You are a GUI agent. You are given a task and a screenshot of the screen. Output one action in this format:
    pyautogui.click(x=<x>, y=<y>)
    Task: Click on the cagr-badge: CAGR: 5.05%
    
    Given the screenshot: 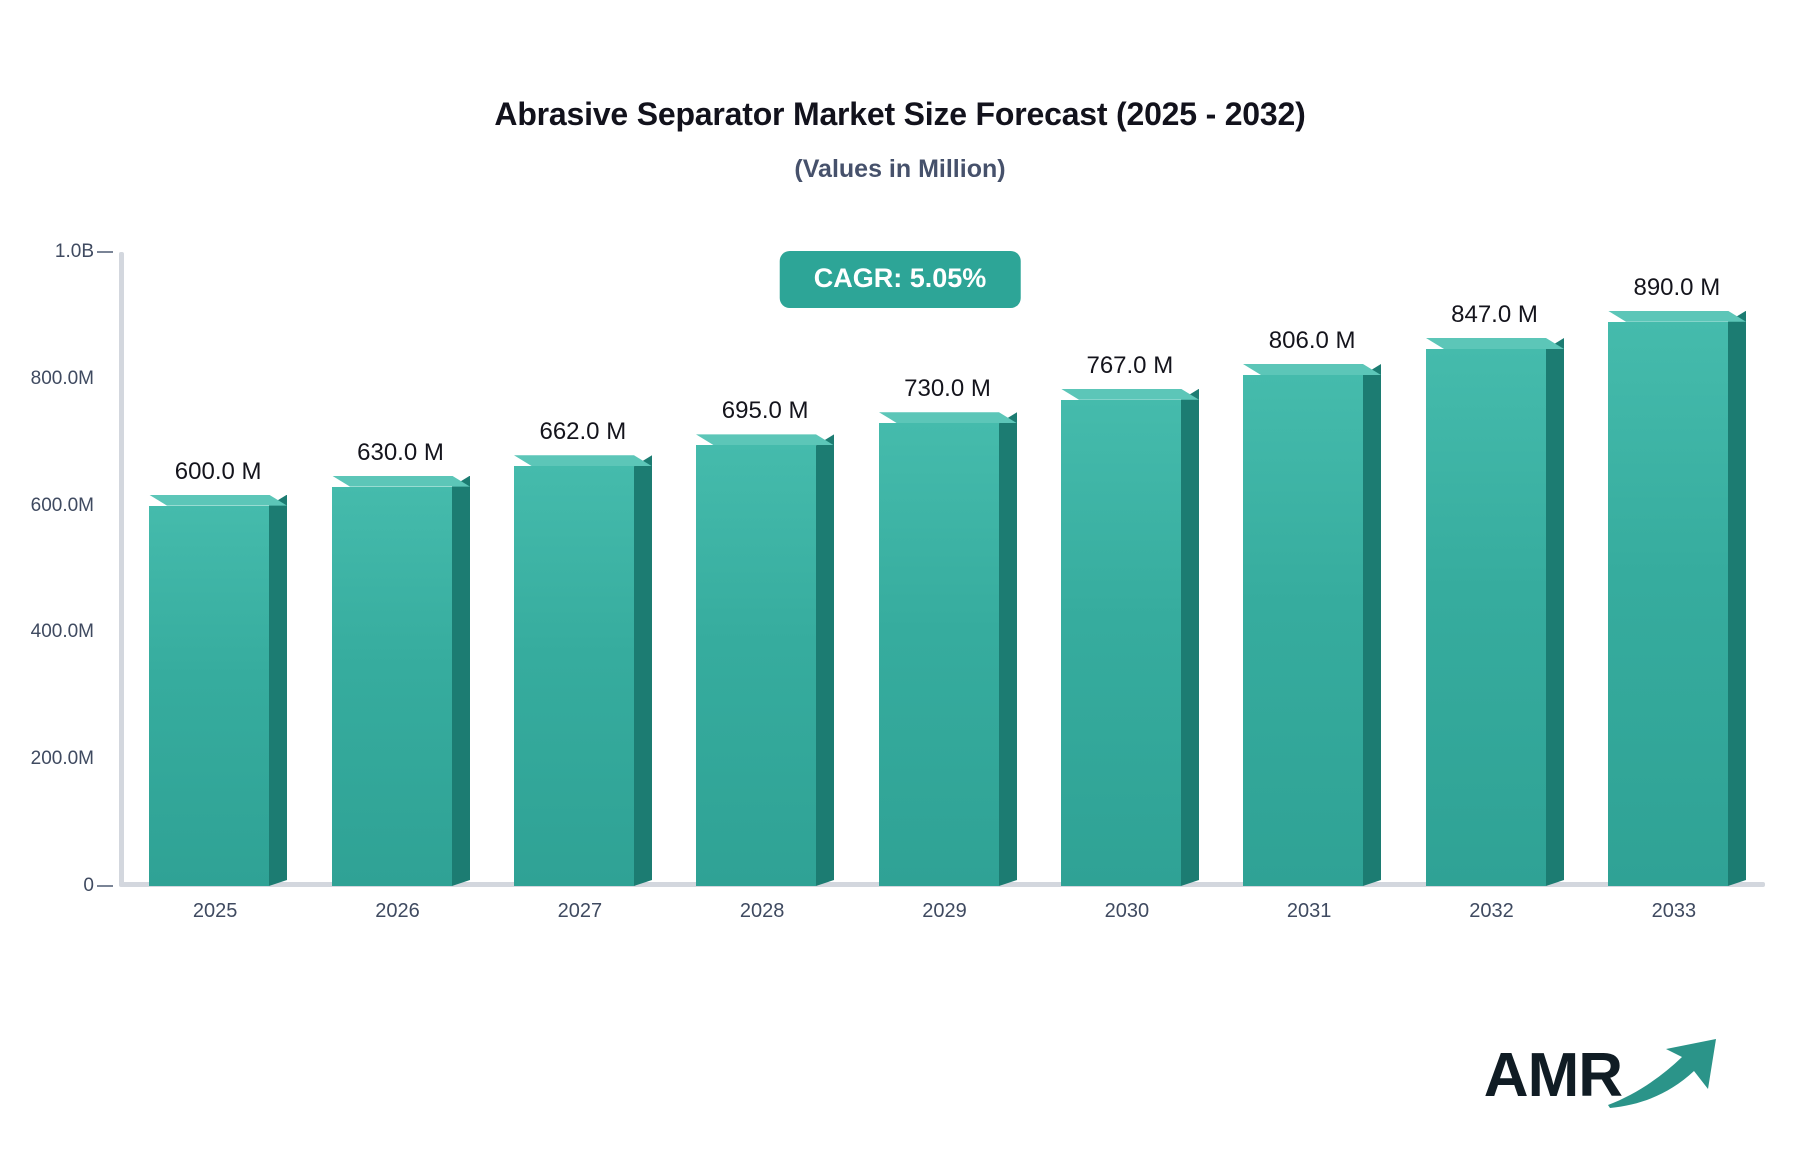 What is the action you would take?
    pyautogui.click(x=900, y=279)
    